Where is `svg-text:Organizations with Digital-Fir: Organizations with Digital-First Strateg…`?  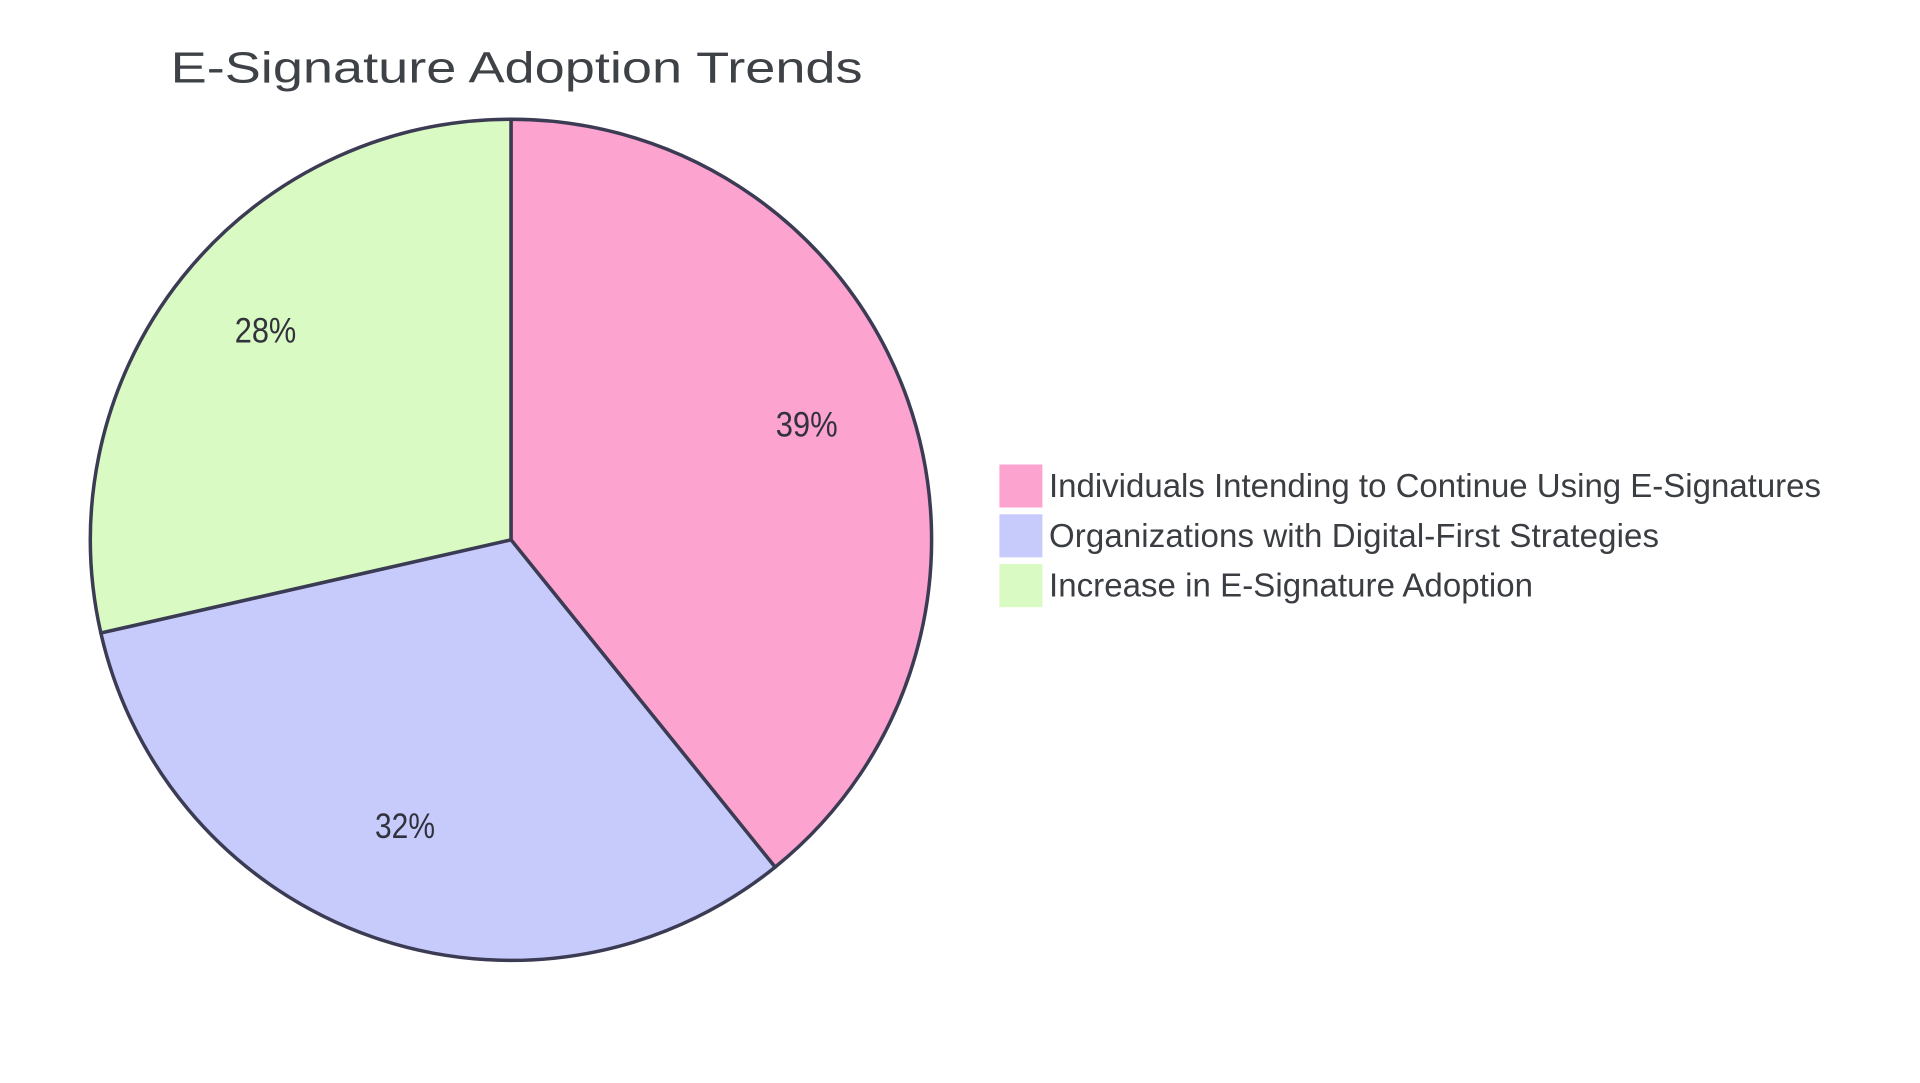 svg-text:Organizations with Digital-Fir: Organizations with Digital-First Strateg… is located at coordinates (1354, 535).